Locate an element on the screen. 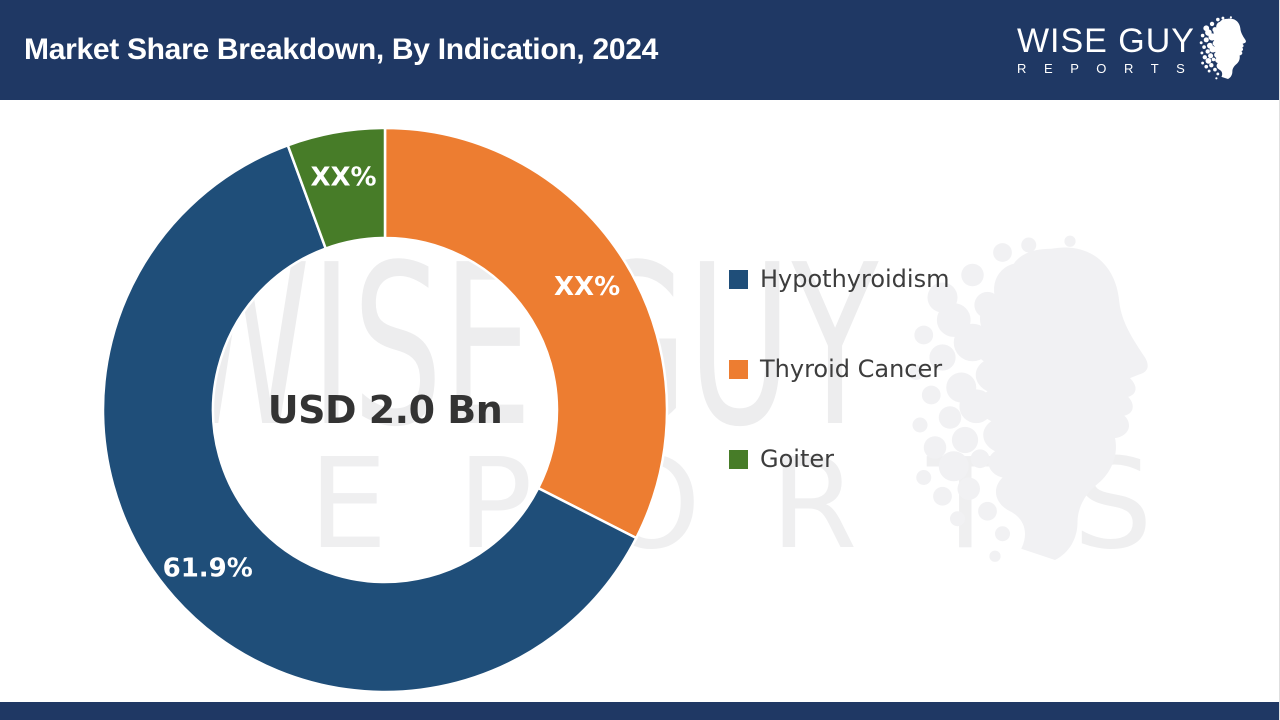 The height and width of the screenshot is (720, 1280). legend-item-thyroid-cancer: Thyroid Cancer is located at coordinates (839, 369).